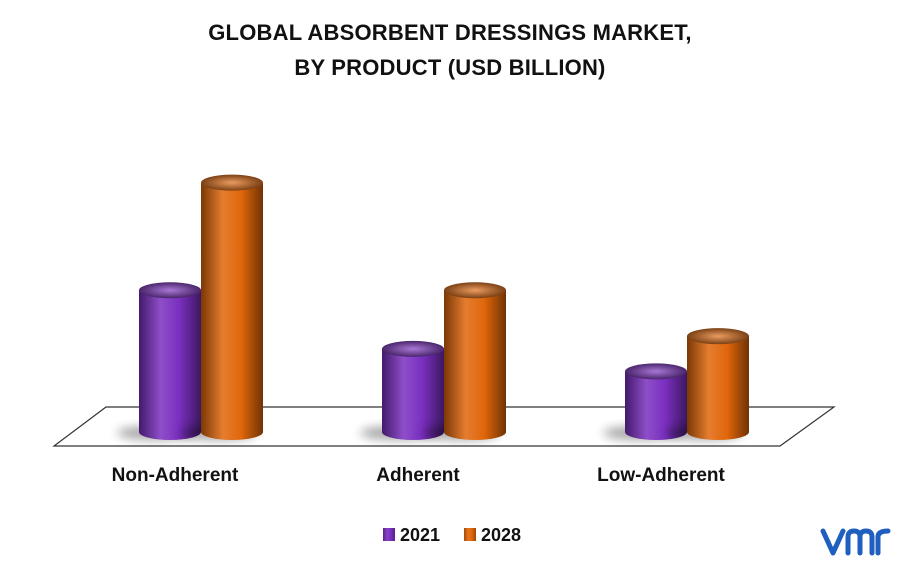 This screenshot has height=569, width=900. What do you see at coordinates (855, 542) in the screenshot?
I see `vmr-logo-icon` at bounding box center [855, 542].